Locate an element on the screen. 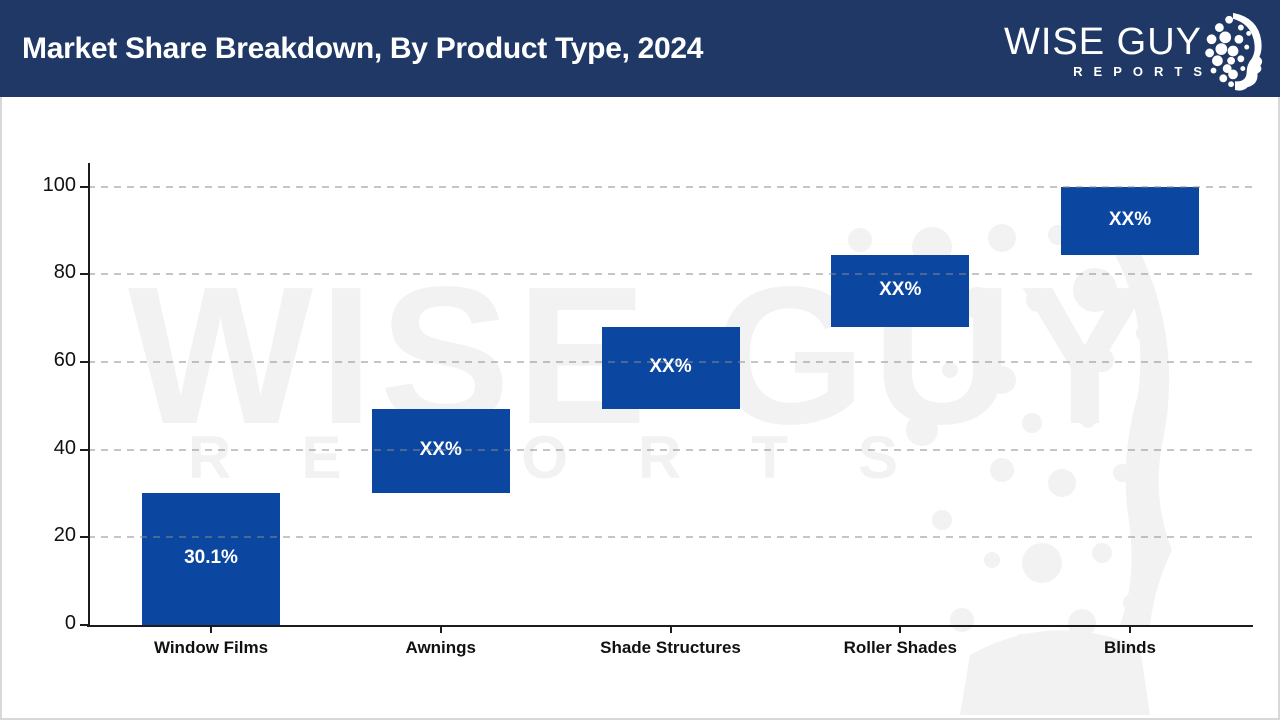 This screenshot has width=1280, height=720. y-tick-label: 100 is located at coordinates (59, 184).